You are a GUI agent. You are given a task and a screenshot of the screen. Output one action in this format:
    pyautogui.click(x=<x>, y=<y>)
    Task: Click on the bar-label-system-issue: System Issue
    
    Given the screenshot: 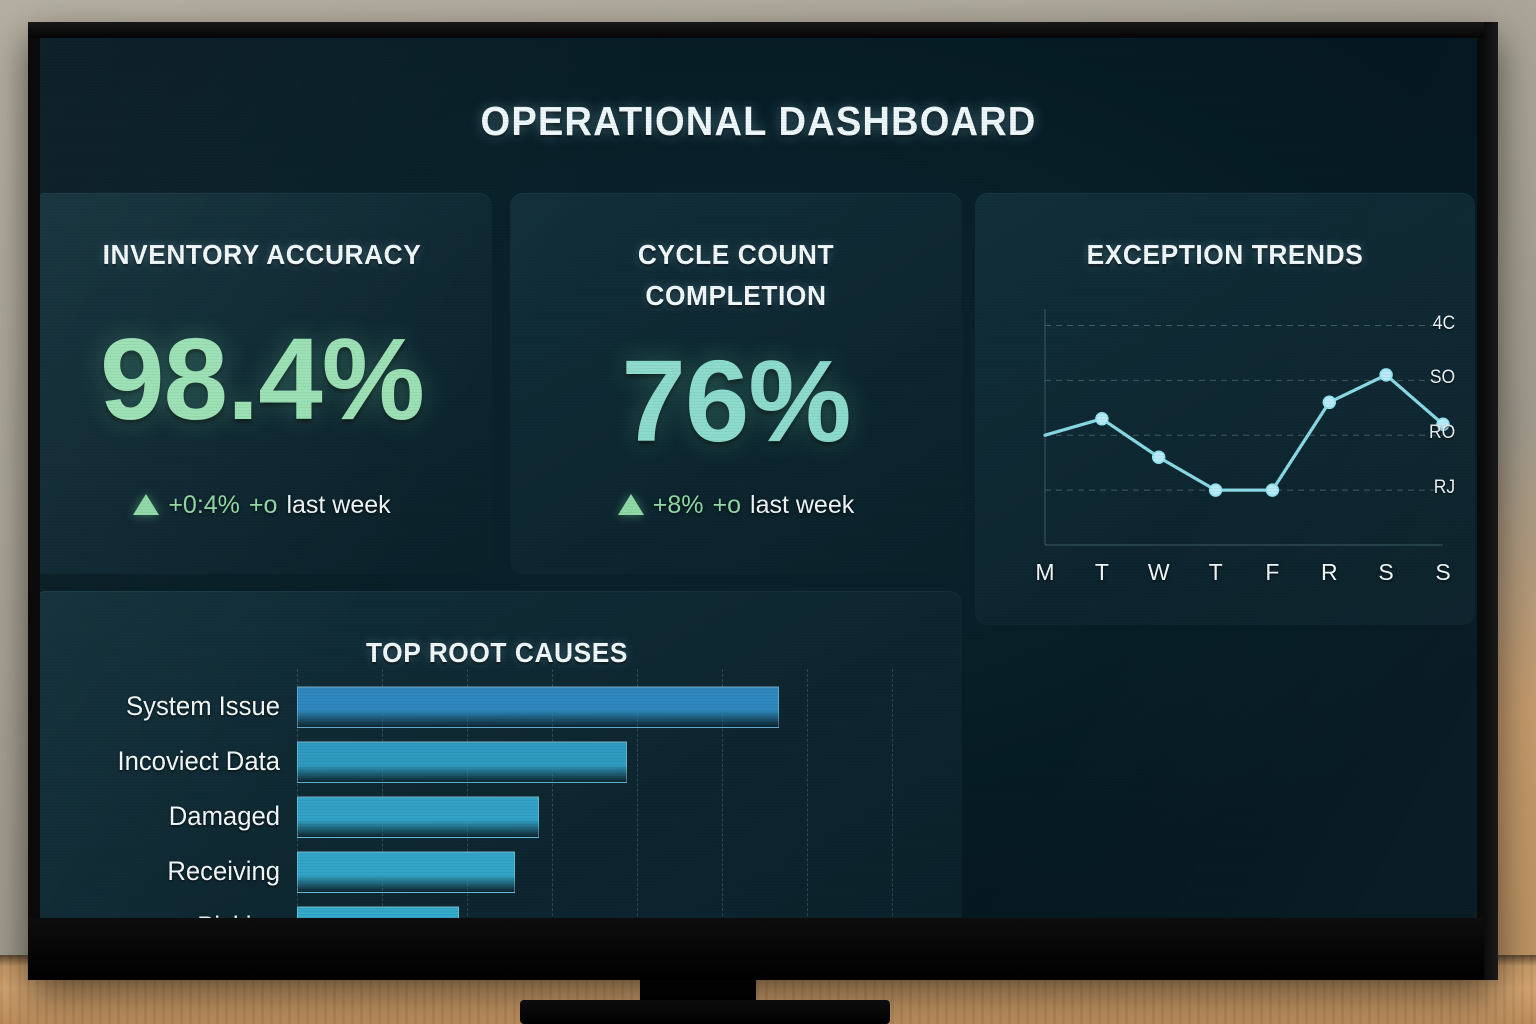 What is the action you would take?
    pyautogui.click(x=203, y=705)
    